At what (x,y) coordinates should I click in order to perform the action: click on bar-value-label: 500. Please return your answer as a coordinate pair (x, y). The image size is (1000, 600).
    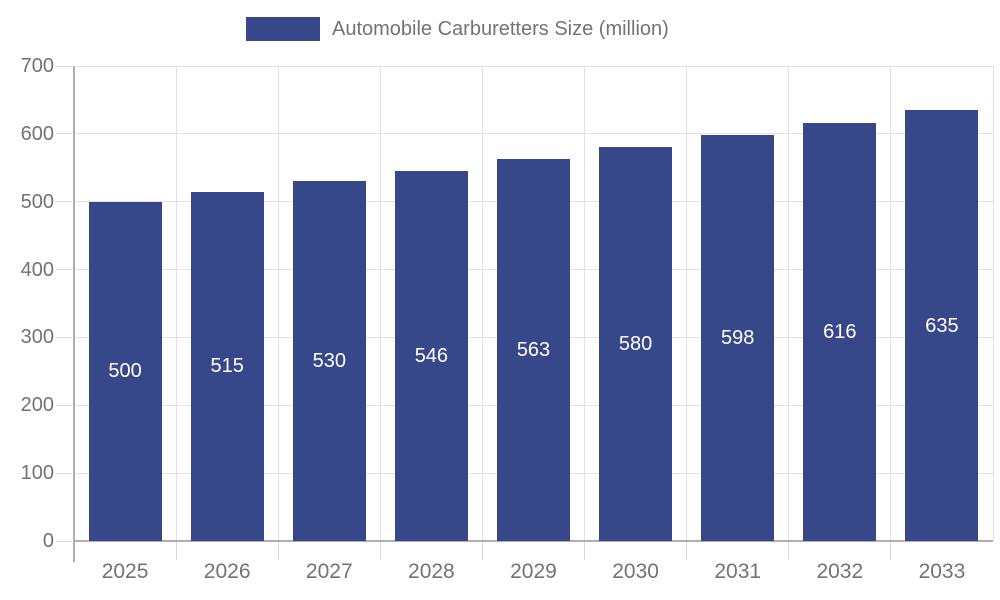
    Looking at the image, I should click on (125, 371).